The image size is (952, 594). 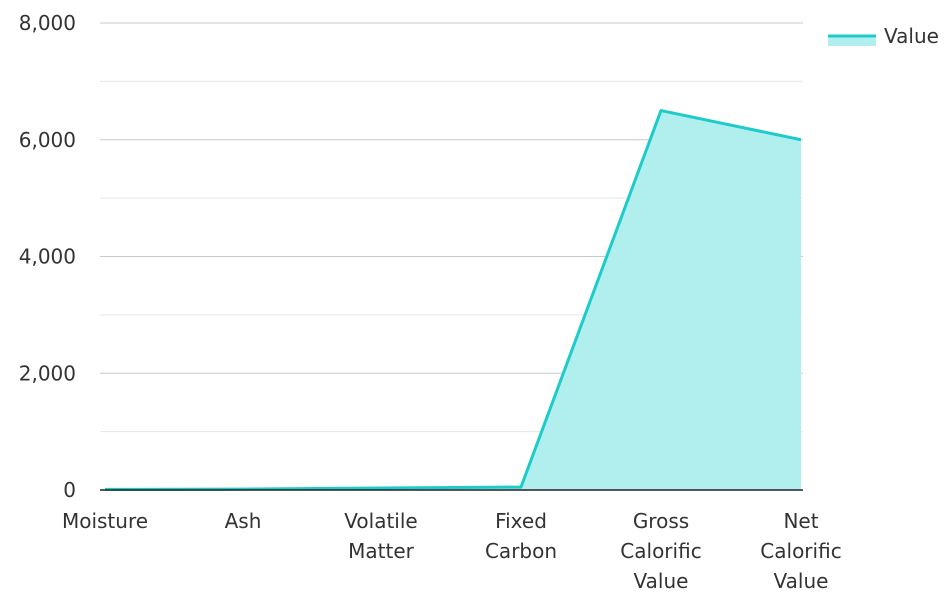 I want to click on legend-swatch-fill, so click(x=852, y=41).